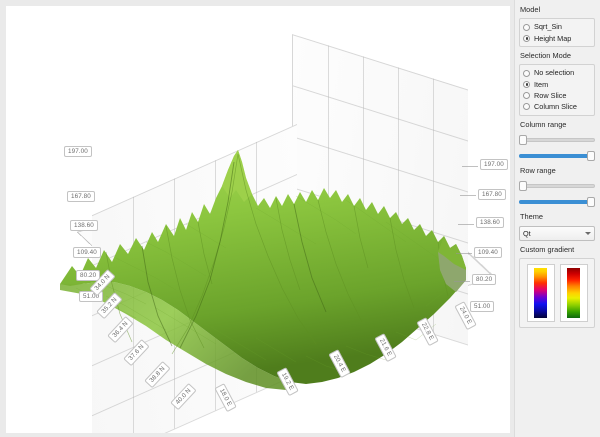 The height and width of the screenshot is (437, 600). Describe the element at coordinates (543, 124) in the screenshot. I see `column-range-title: Column range` at that location.